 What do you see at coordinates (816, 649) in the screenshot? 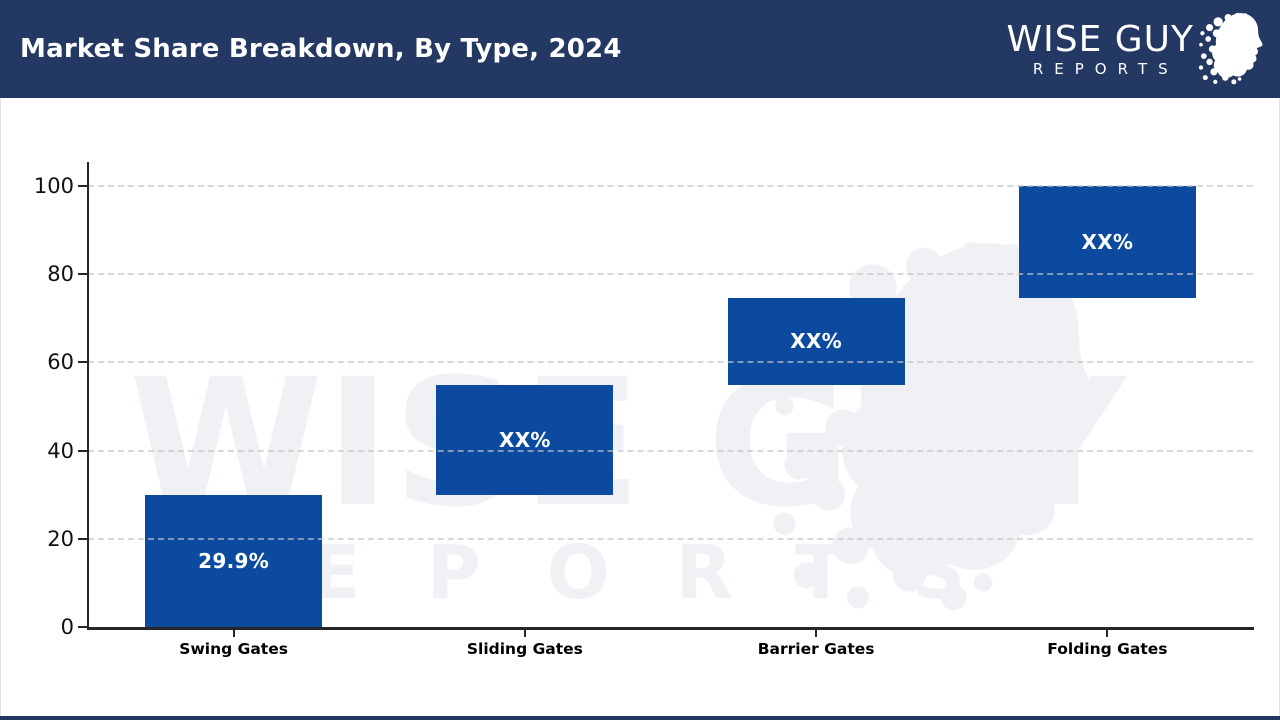
I see `x-tick-label: Barrier Gates` at bounding box center [816, 649].